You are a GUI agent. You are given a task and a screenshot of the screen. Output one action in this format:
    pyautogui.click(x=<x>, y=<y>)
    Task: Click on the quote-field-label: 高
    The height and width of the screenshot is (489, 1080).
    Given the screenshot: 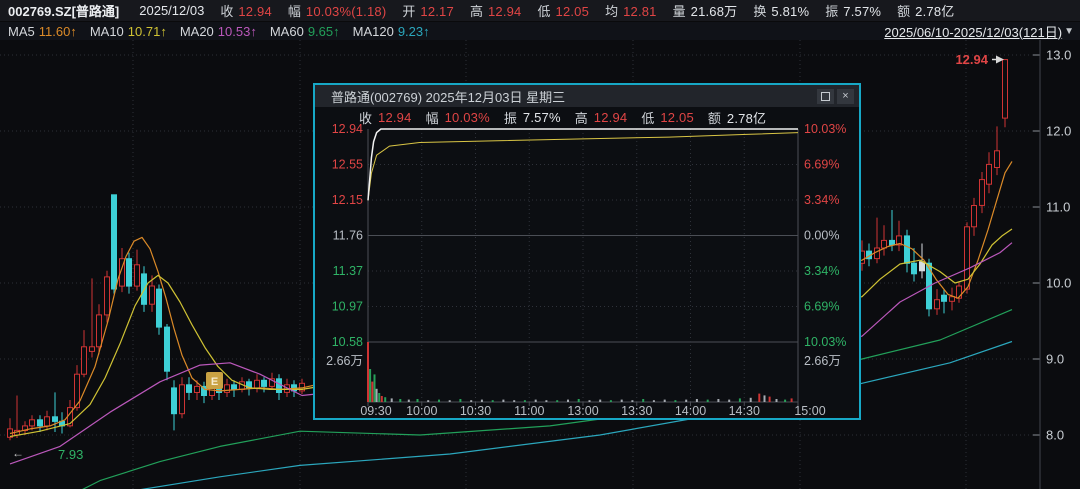 What is the action you would take?
    pyautogui.click(x=476, y=11)
    